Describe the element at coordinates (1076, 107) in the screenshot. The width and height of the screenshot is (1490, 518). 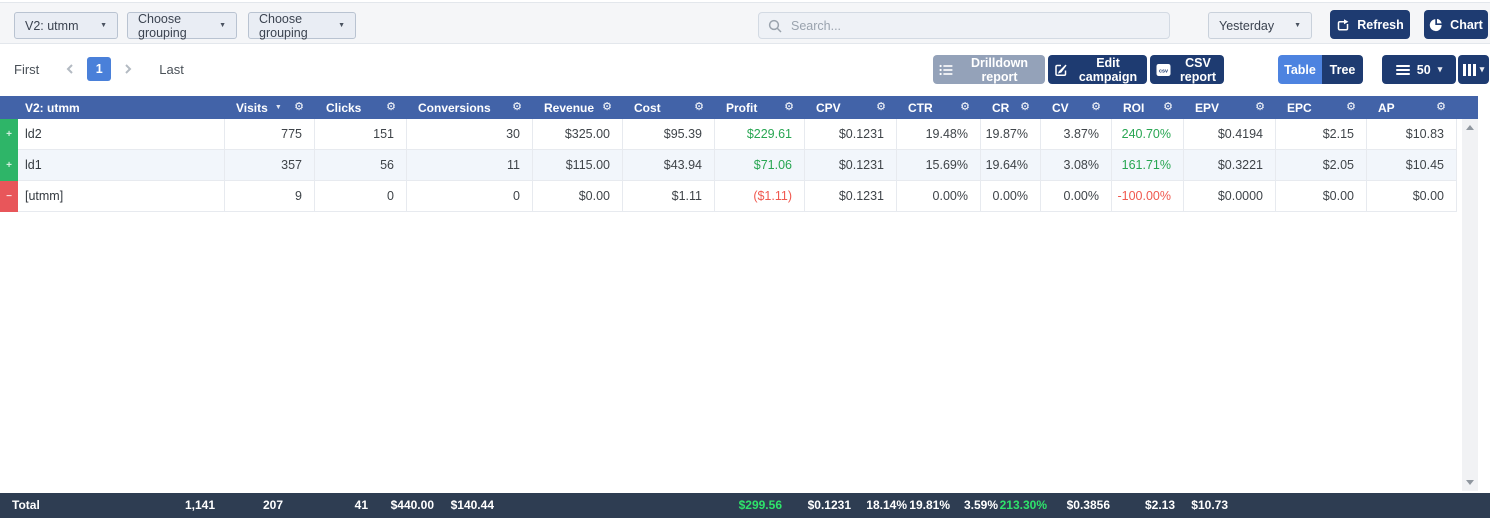
I see `column-header-cv: CV ⚙` at that location.